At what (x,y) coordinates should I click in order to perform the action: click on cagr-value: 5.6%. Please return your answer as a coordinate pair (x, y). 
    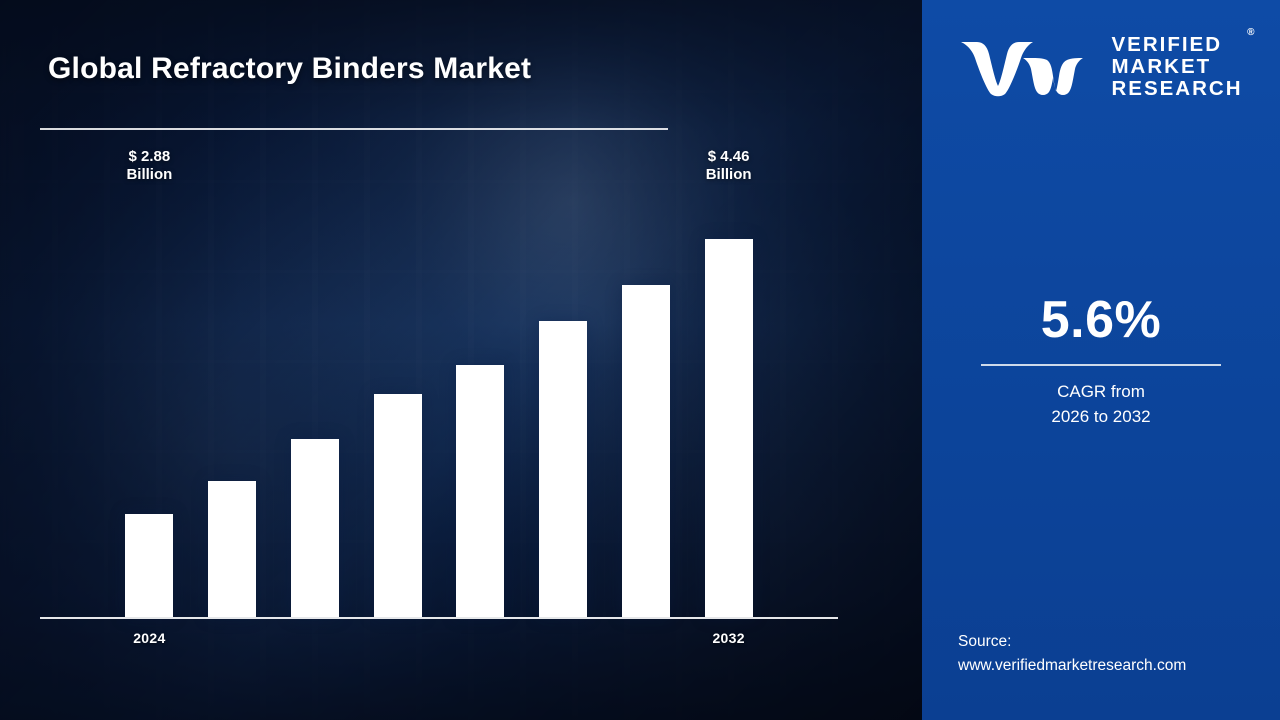
    Looking at the image, I should click on (1101, 320).